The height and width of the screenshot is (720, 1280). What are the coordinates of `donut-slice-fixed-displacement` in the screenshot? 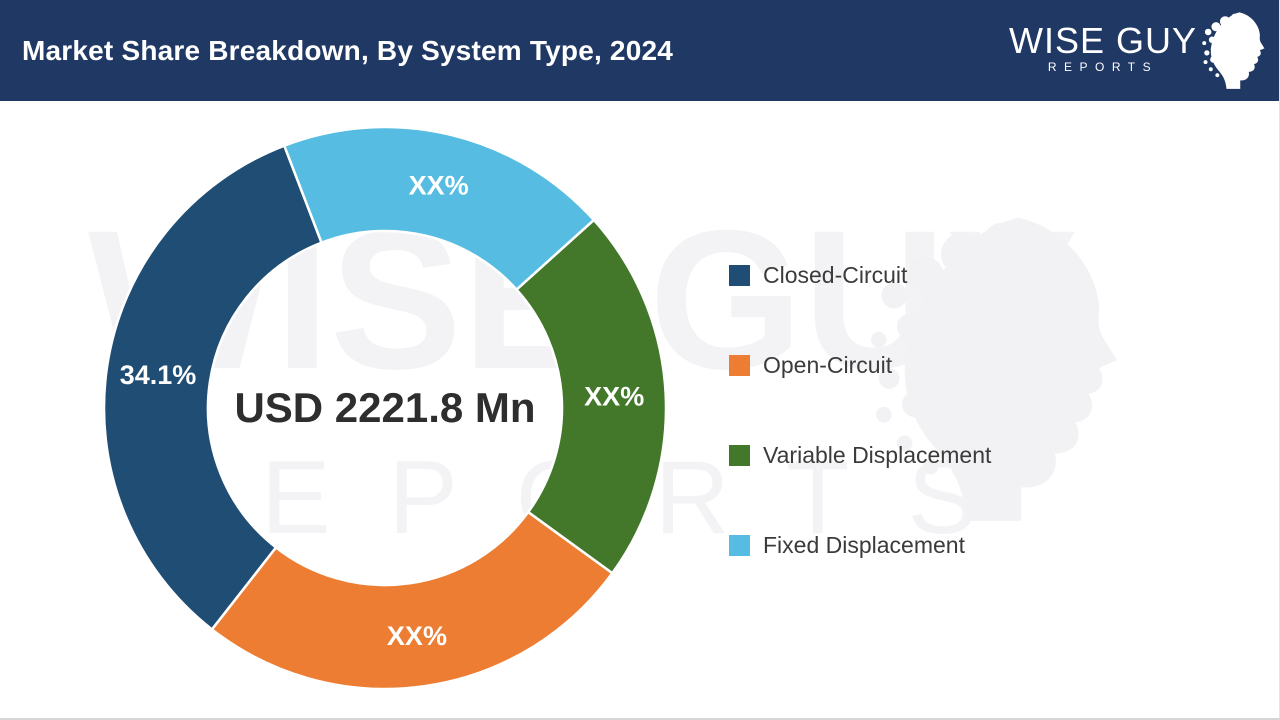 It's located at (439, 208).